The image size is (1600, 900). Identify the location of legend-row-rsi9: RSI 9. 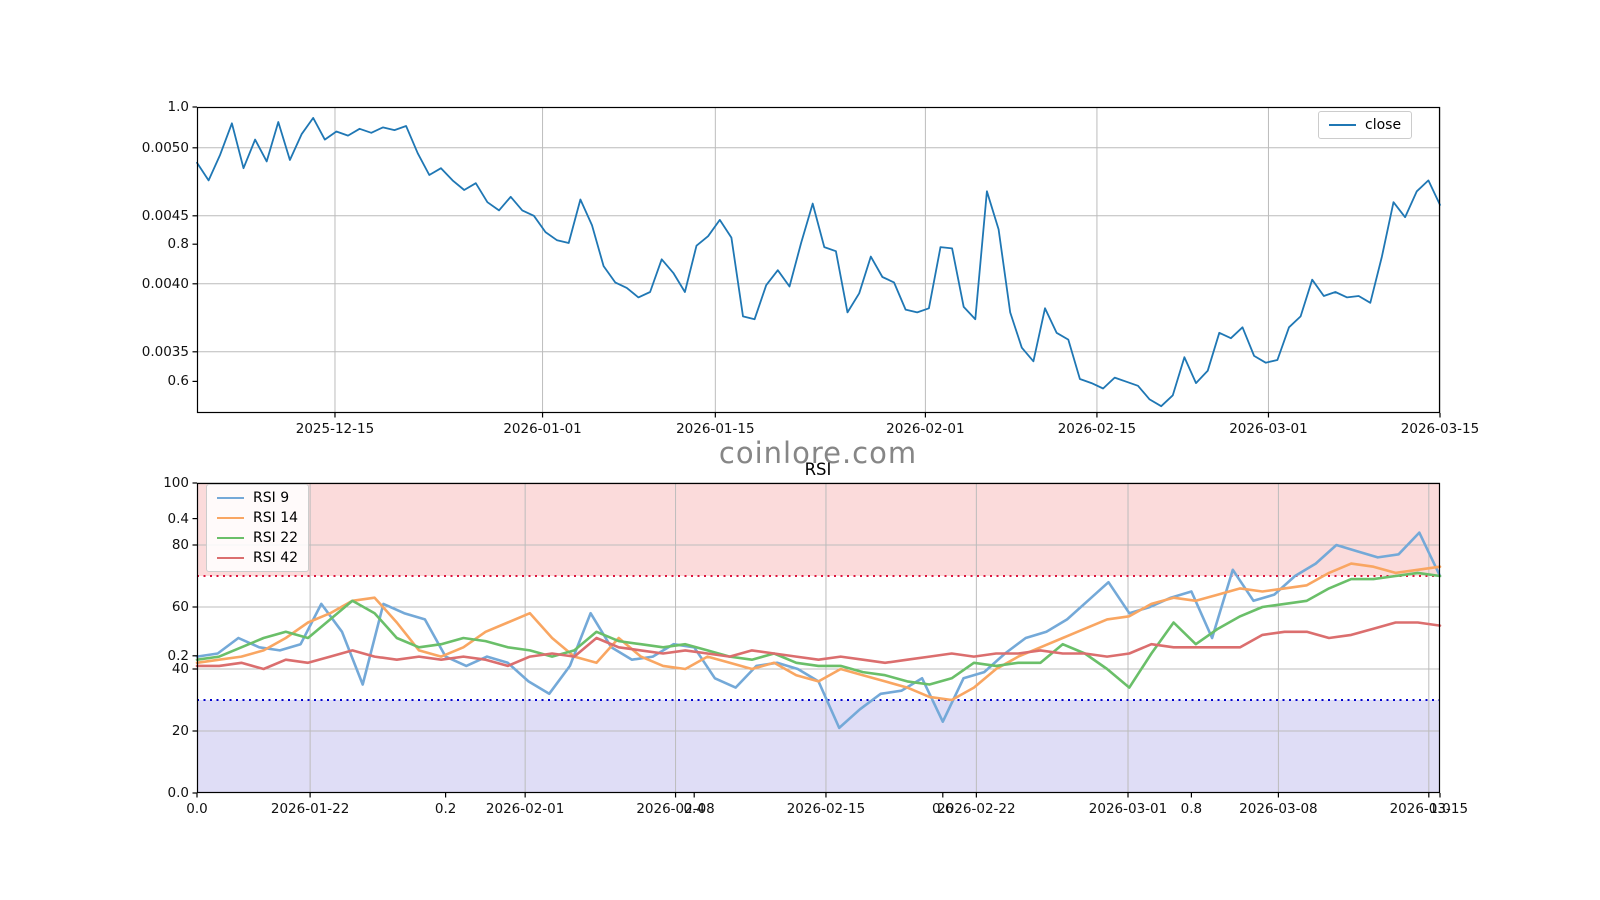
(257, 498).